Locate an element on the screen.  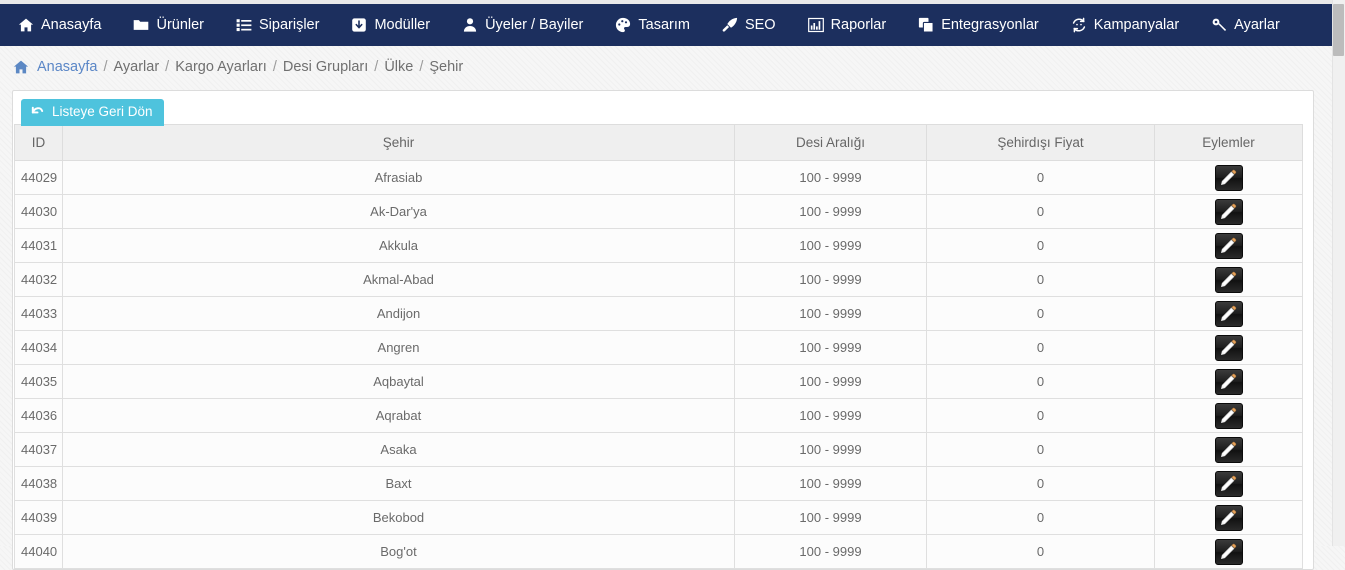
table-row: 44029 Afrasiab 100 - 9999 0 is located at coordinates (658, 177).